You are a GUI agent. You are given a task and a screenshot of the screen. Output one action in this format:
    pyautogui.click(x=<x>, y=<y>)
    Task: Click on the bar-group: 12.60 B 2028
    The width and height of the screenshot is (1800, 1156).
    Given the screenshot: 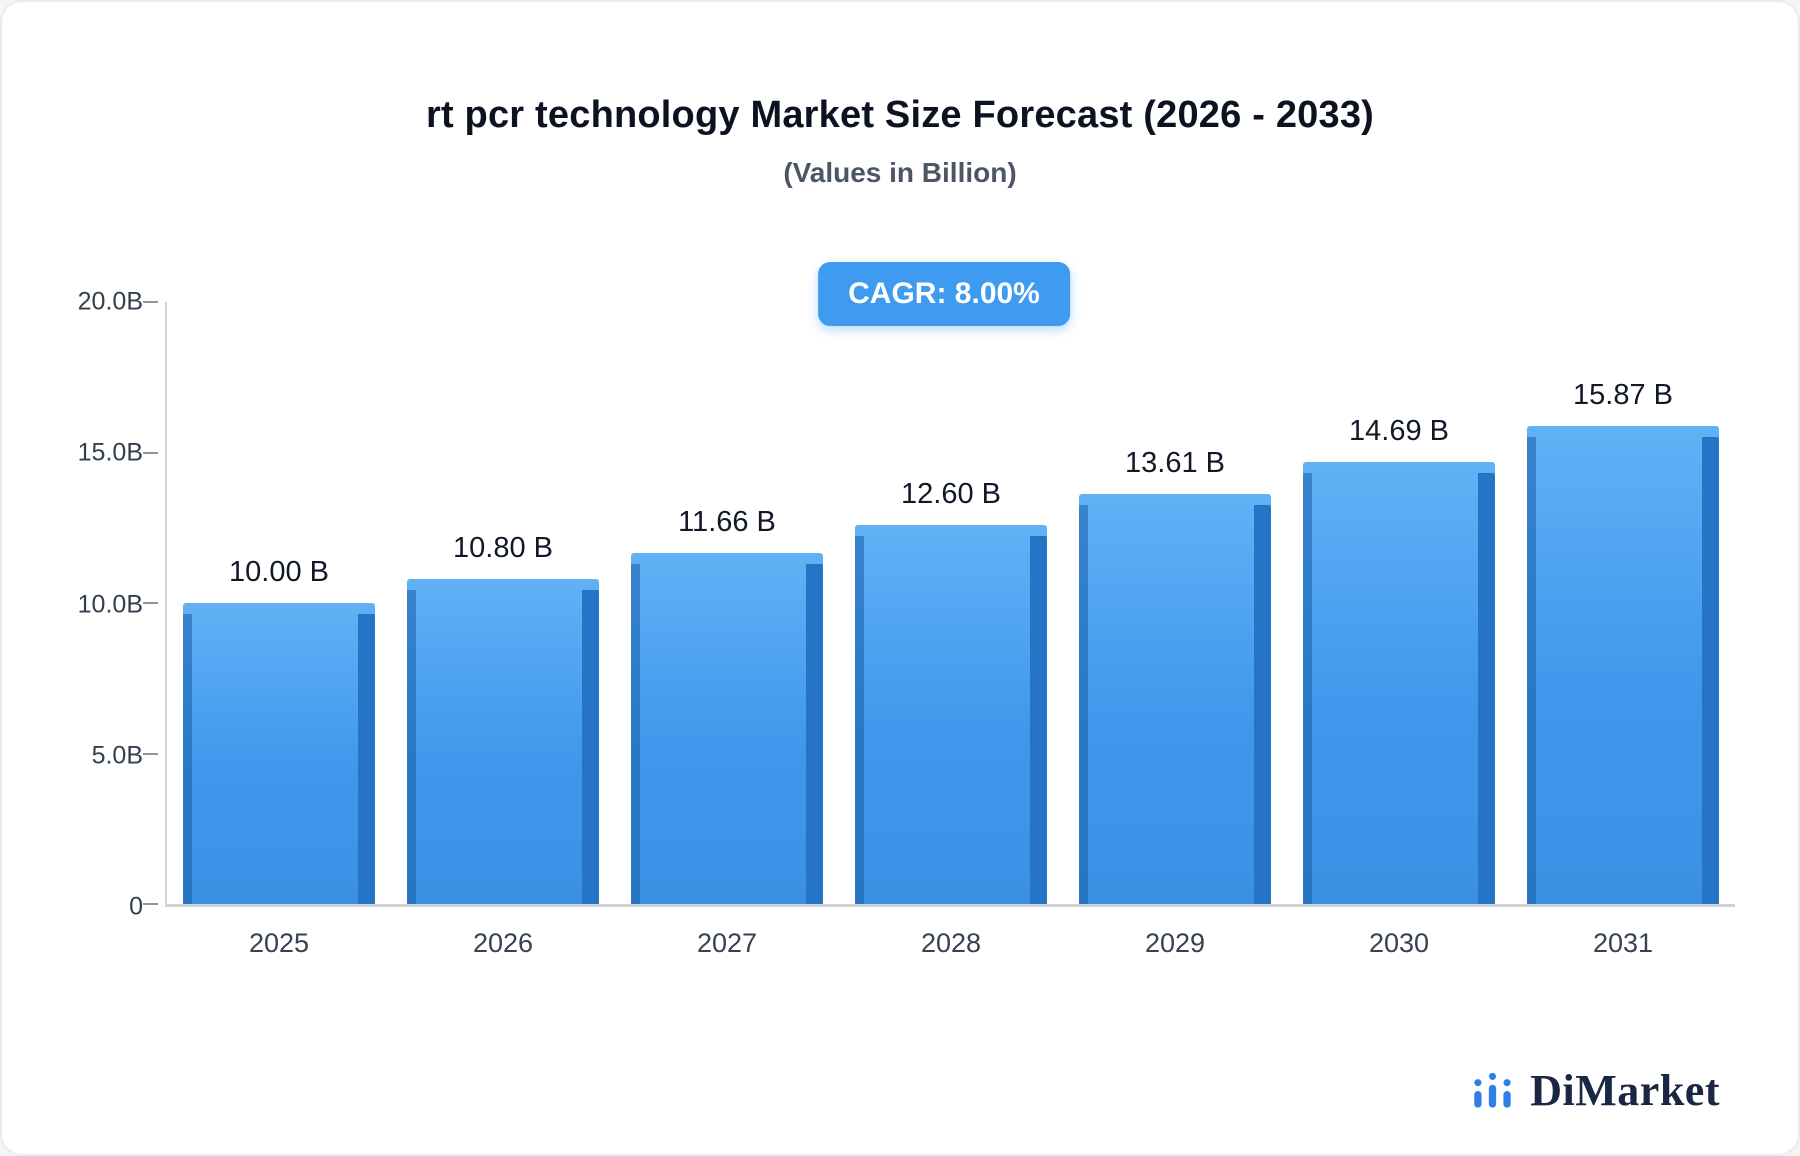 What is the action you would take?
    pyautogui.click(x=951, y=630)
    